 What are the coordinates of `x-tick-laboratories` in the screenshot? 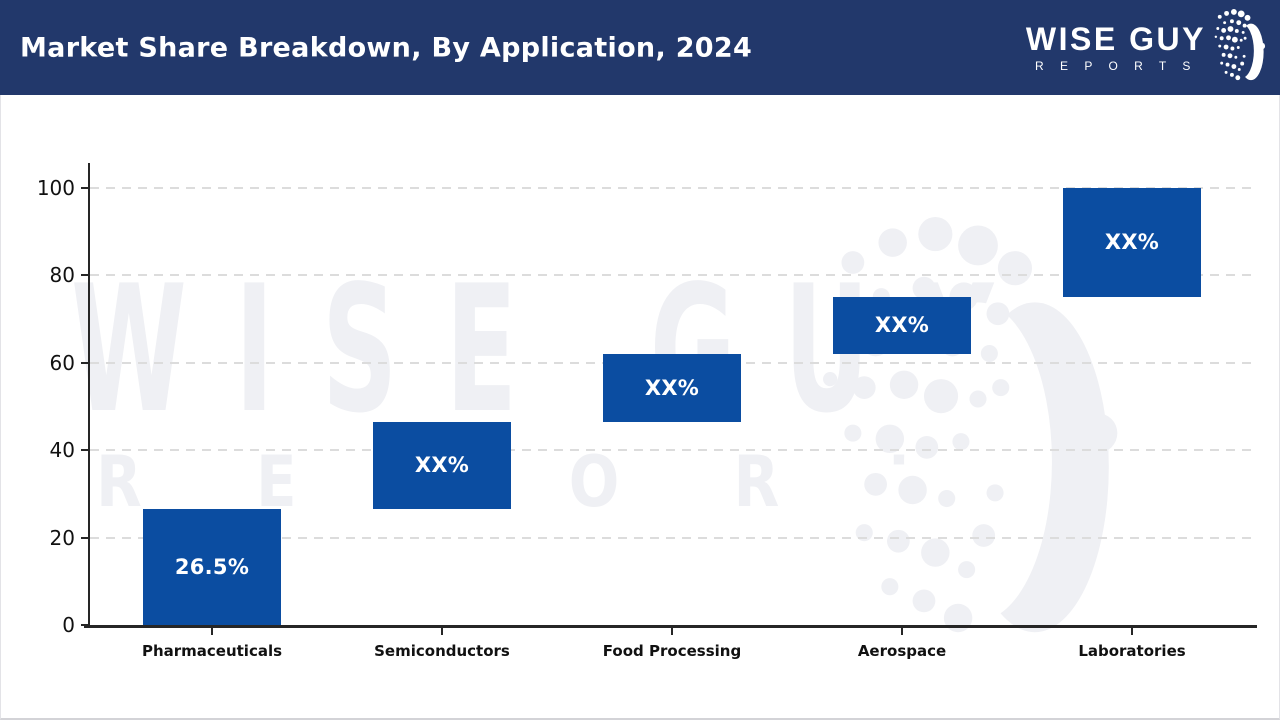 It's located at (1132, 631).